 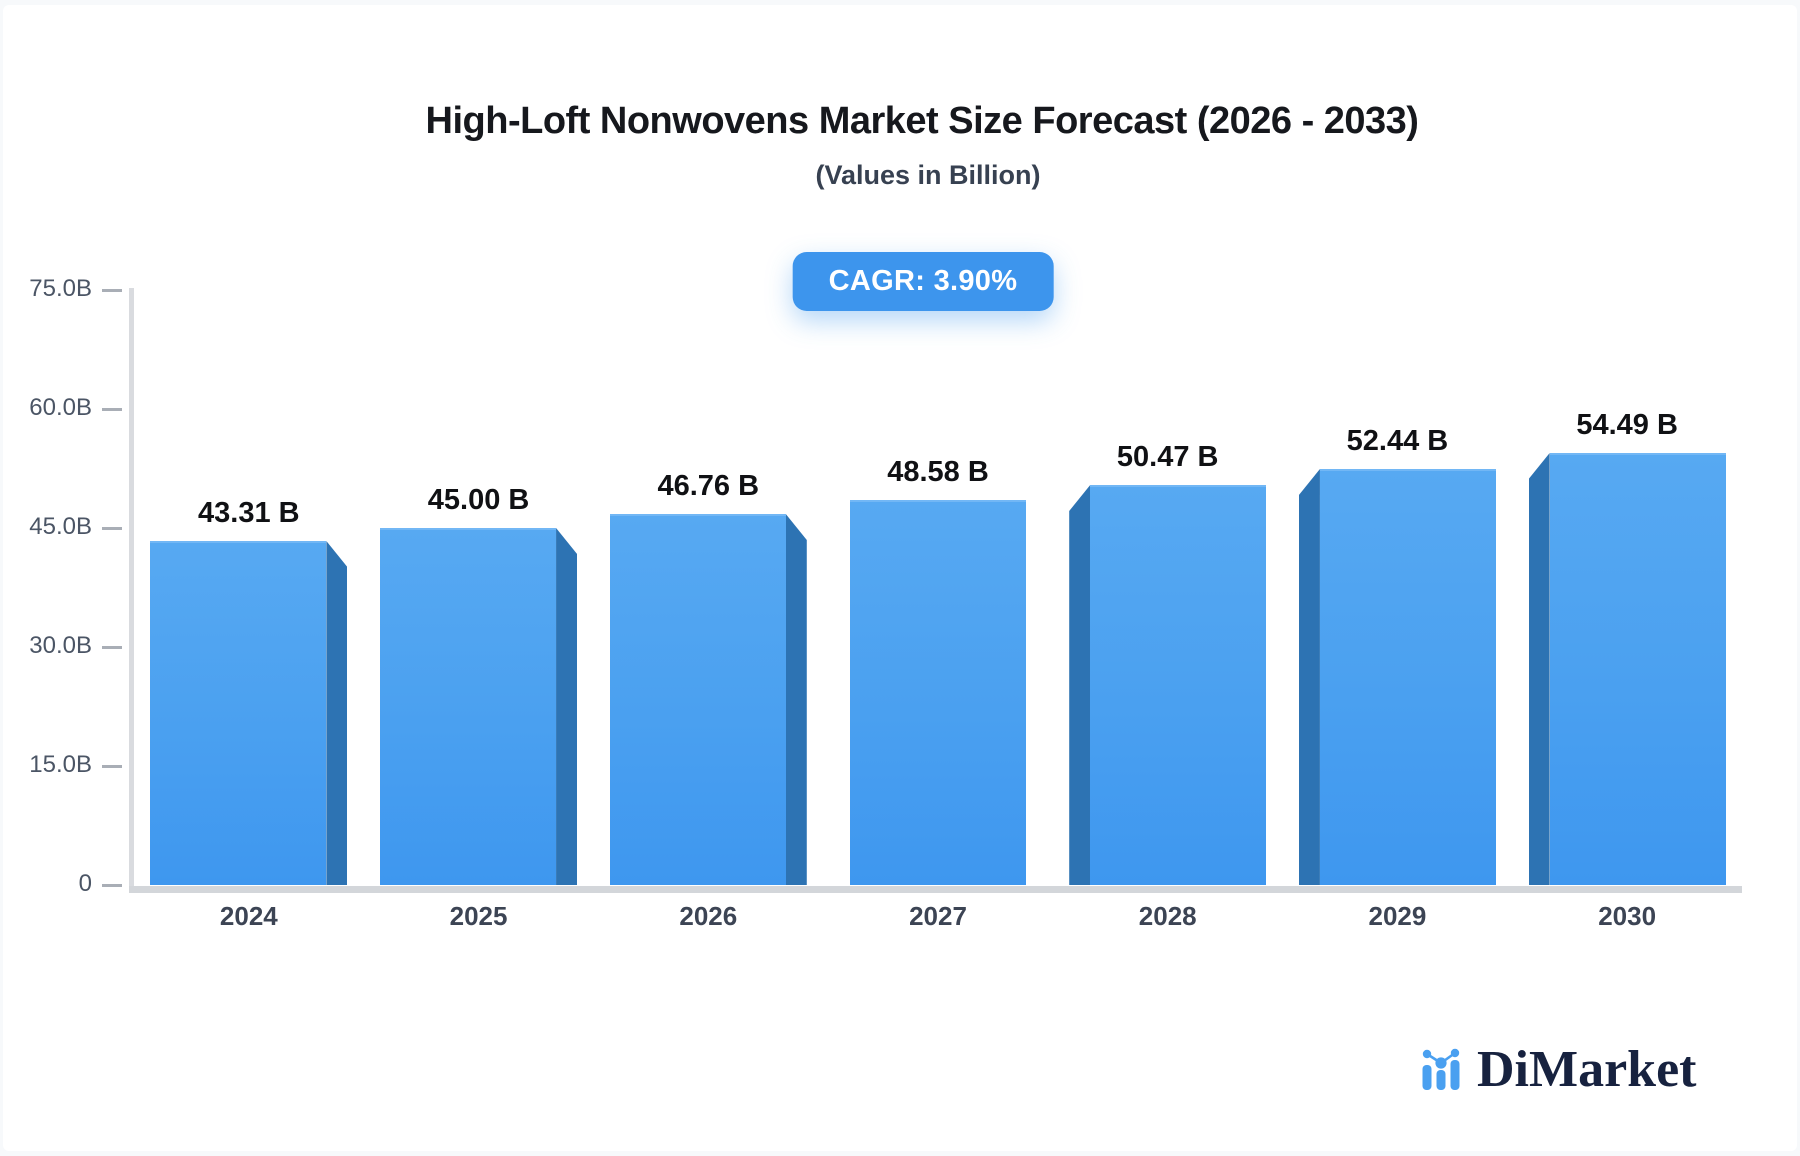 I want to click on bar-2030, so click(x=1627, y=669).